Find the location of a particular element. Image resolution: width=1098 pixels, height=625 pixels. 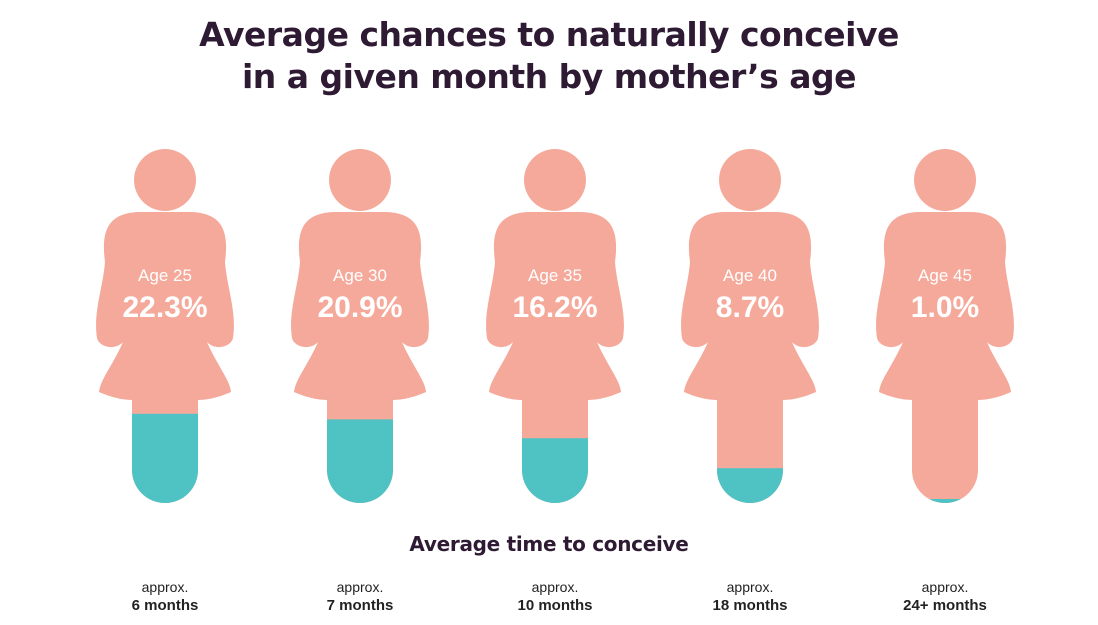

age-label: Age 30 is located at coordinates (360, 275).